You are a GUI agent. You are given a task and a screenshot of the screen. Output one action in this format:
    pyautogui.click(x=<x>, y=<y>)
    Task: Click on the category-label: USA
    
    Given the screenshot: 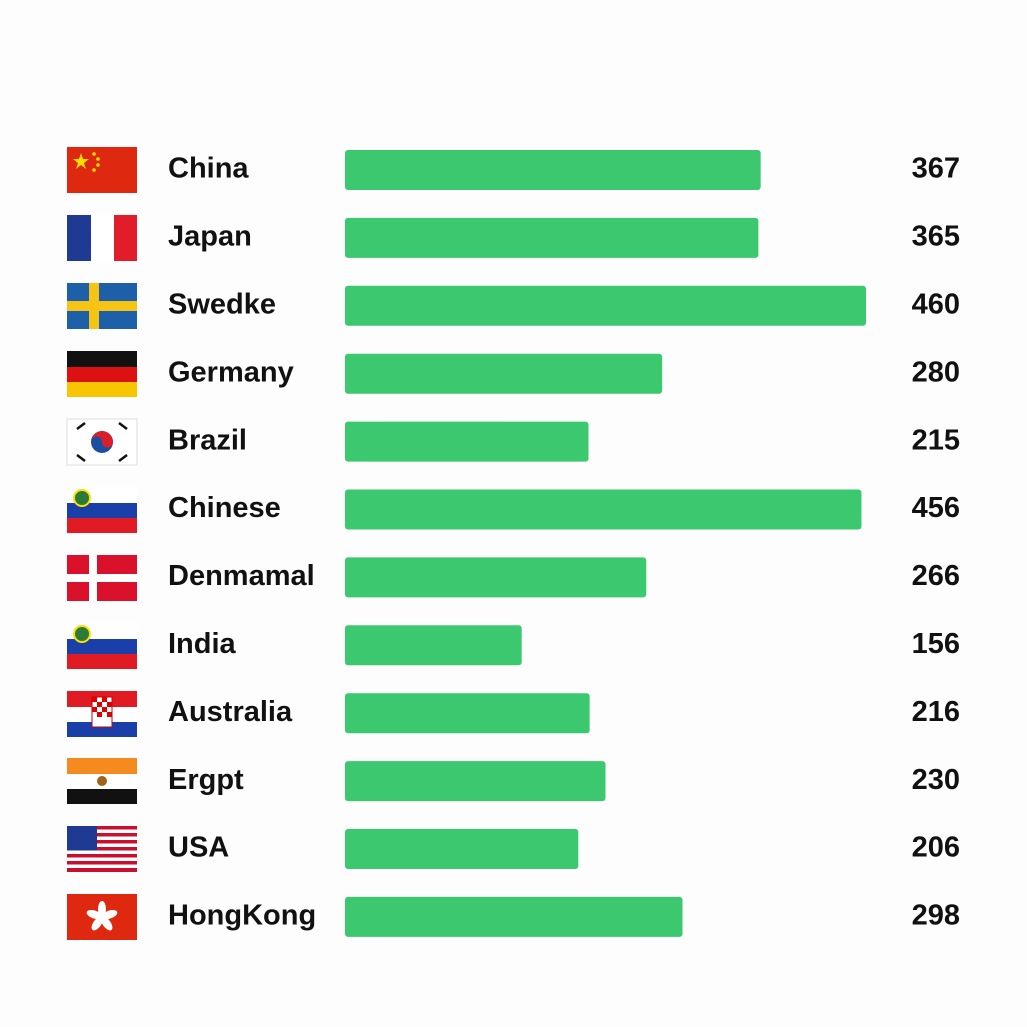 What is the action you would take?
    pyautogui.click(x=198, y=848)
    